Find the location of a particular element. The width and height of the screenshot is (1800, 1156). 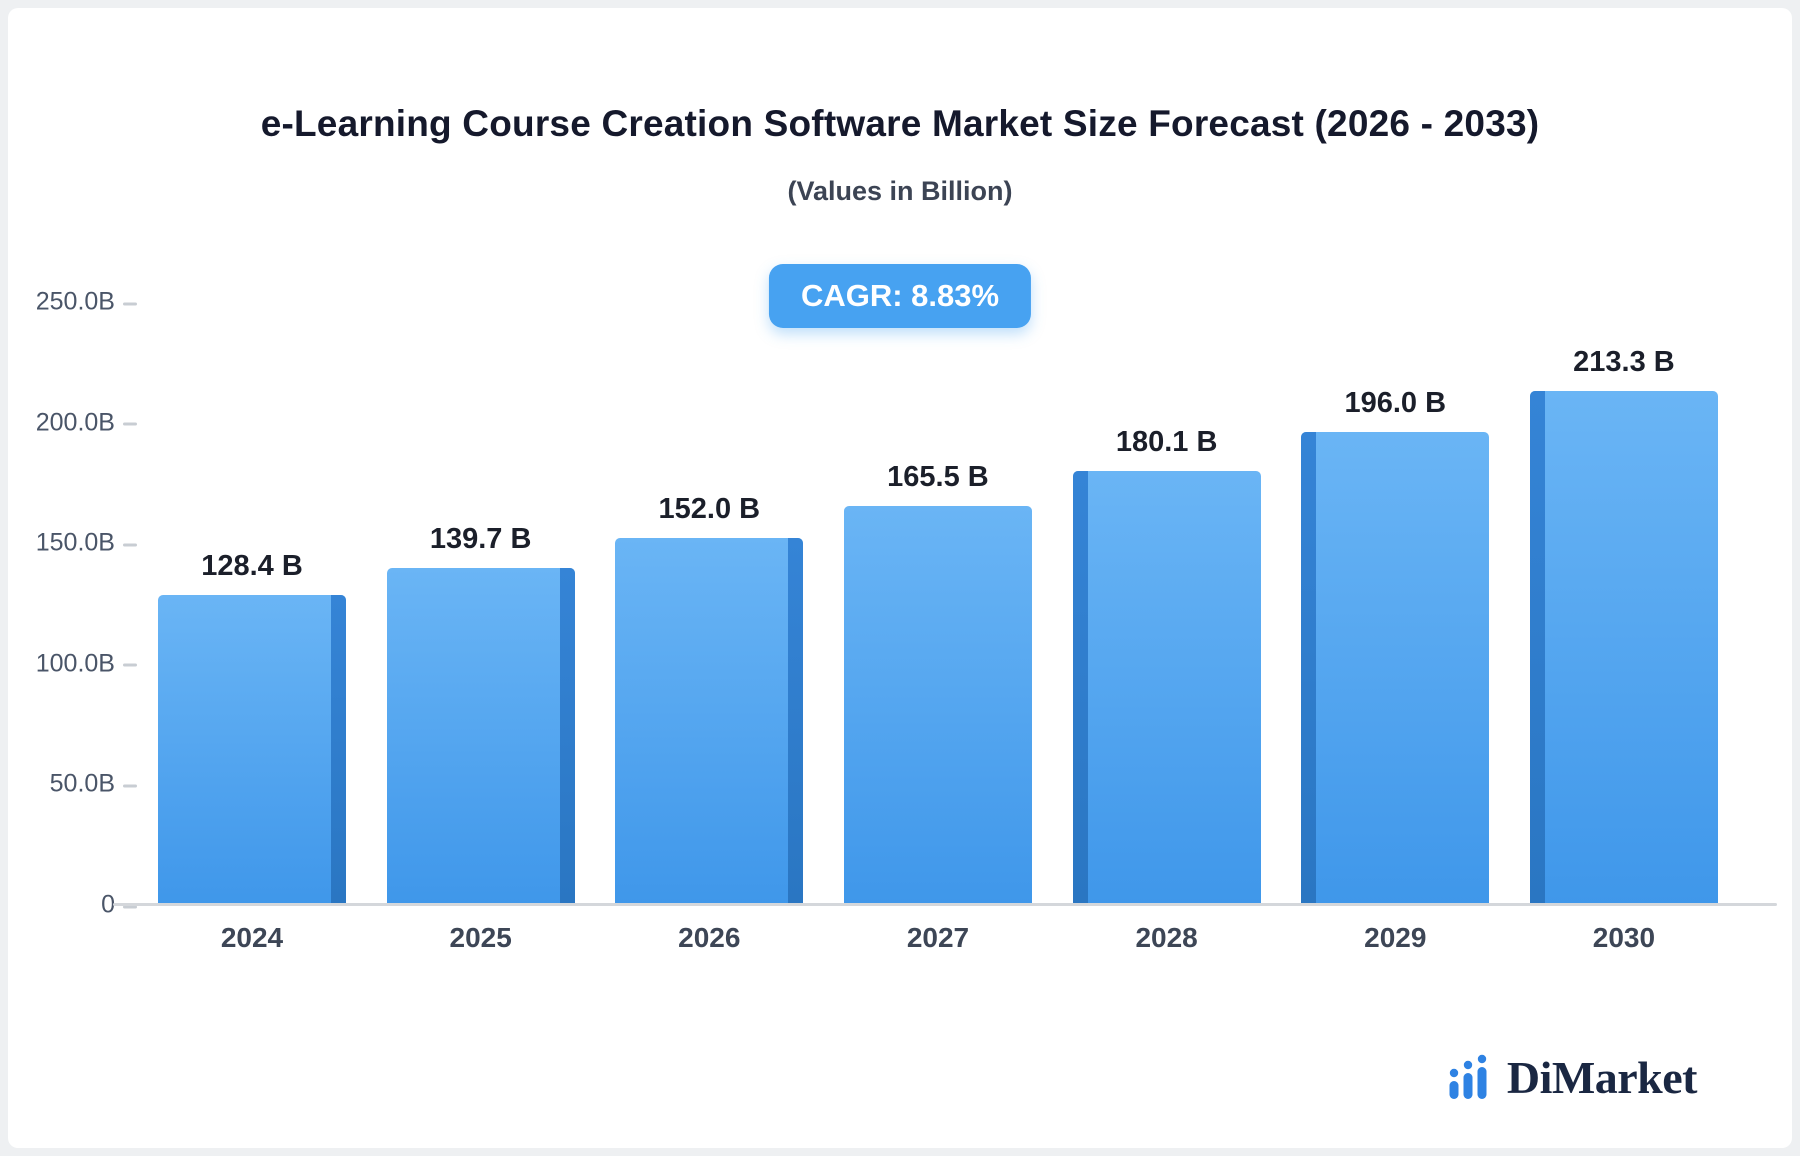

y-tick-150.0B: 150.0B is located at coordinates (78, 543).